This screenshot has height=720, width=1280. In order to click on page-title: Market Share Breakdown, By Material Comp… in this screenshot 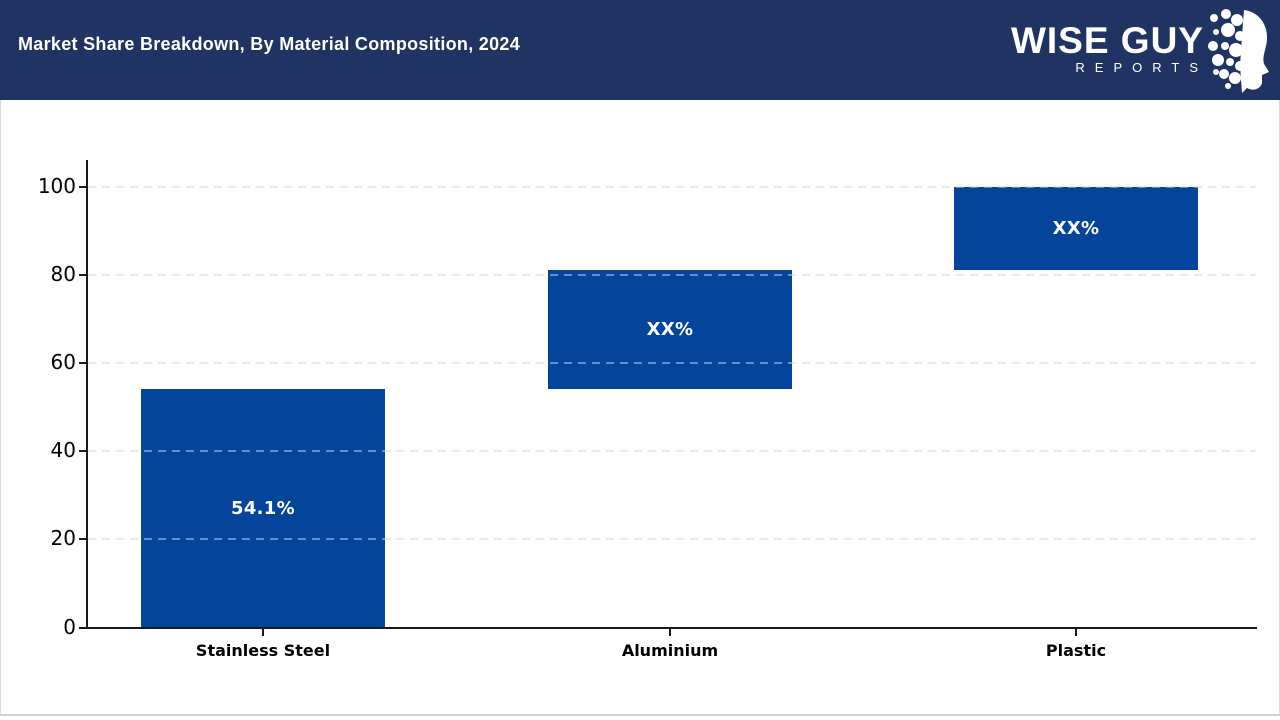, I will do `click(269, 44)`.